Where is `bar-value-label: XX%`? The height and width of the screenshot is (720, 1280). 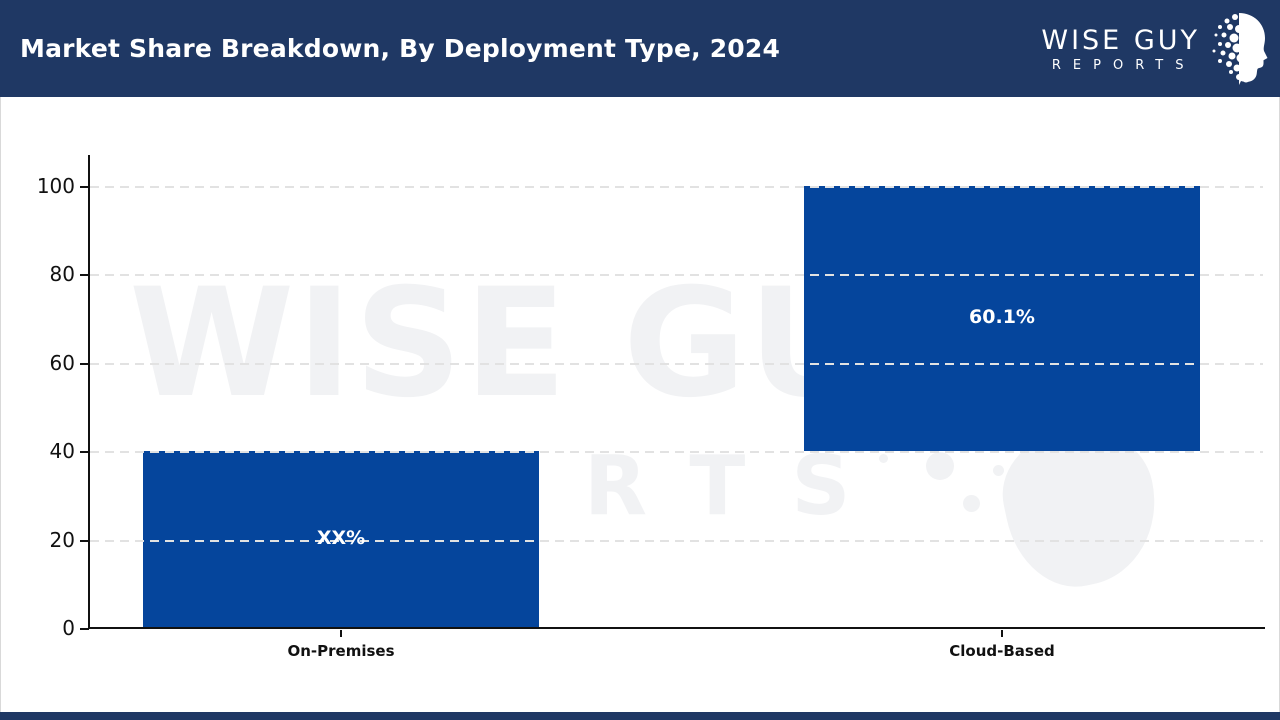 bar-value-label: XX% is located at coordinates (341, 537).